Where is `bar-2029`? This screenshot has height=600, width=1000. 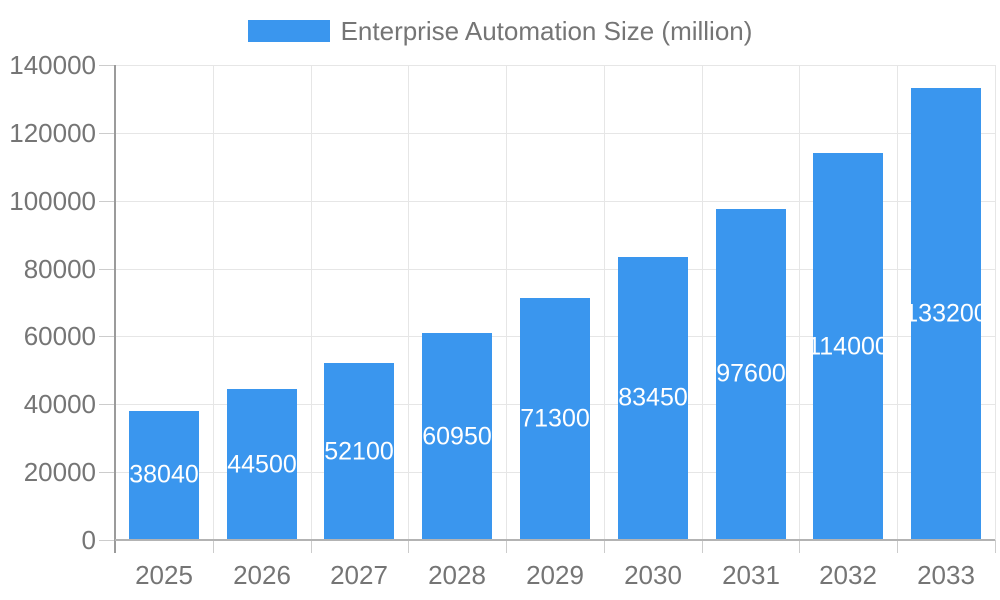
bar-2029 is located at coordinates (555, 418).